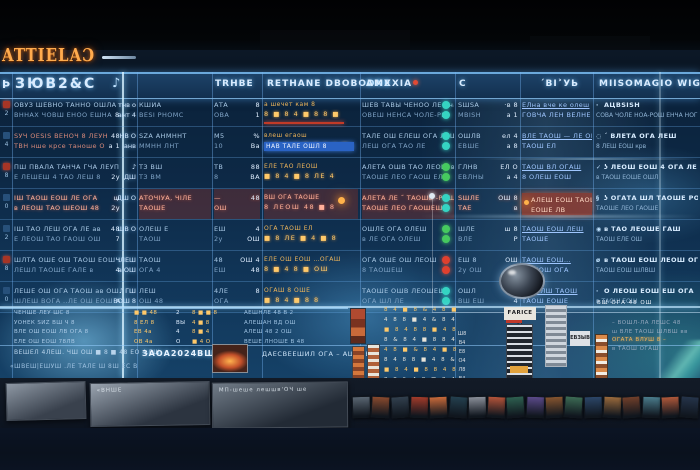 The height and width of the screenshot is (470, 700). I want to click on striped-card-thumbnail, so click(601, 358).